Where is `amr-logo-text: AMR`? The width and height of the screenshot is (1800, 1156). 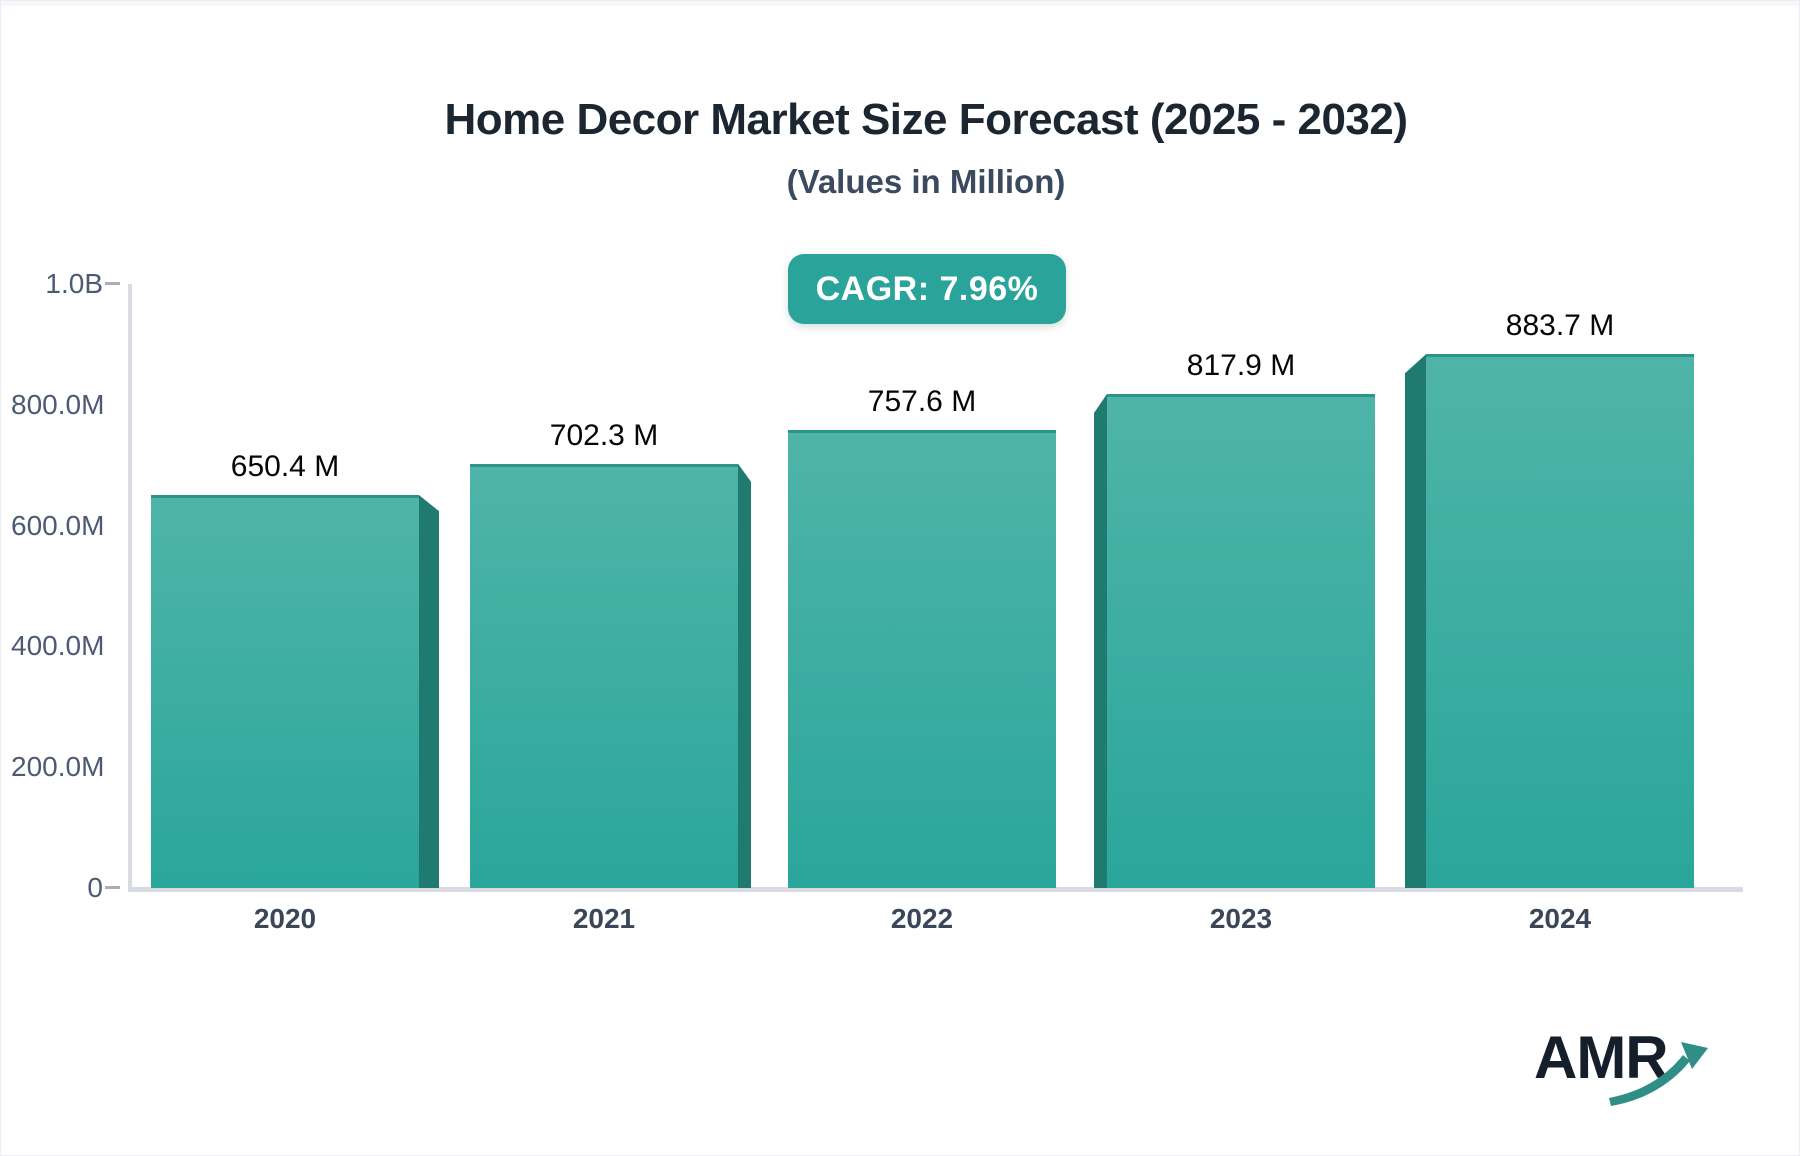 amr-logo-text: AMR is located at coordinates (1601, 1057).